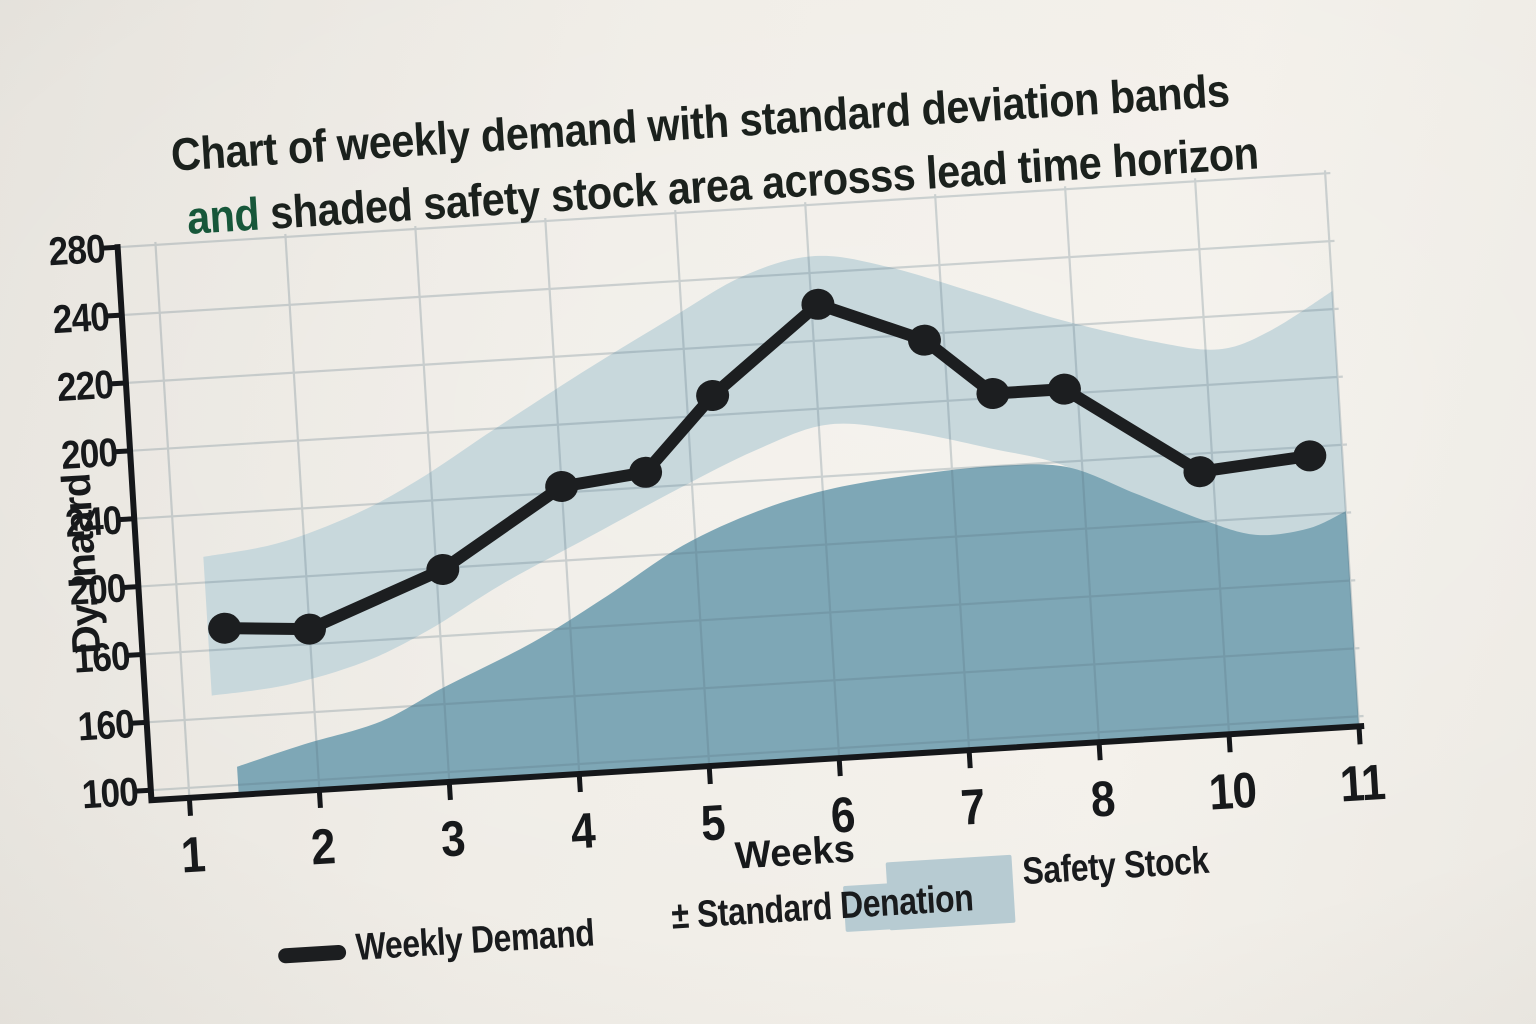 This screenshot has height=1024, width=1536. I want to click on svg-text: 2, so click(322, 846).